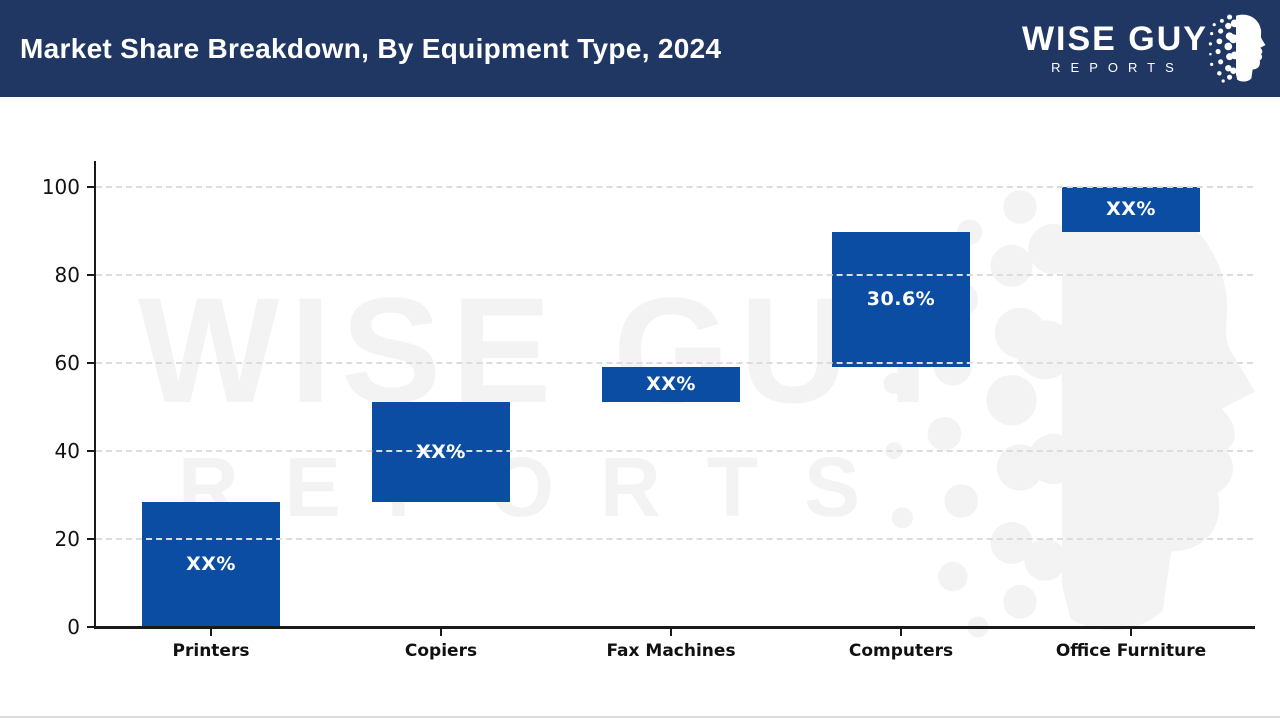  What do you see at coordinates (60, 187) in the screenshot?
I see `y-axis-tick-label-100: 100` at bounding box center [60, 187].